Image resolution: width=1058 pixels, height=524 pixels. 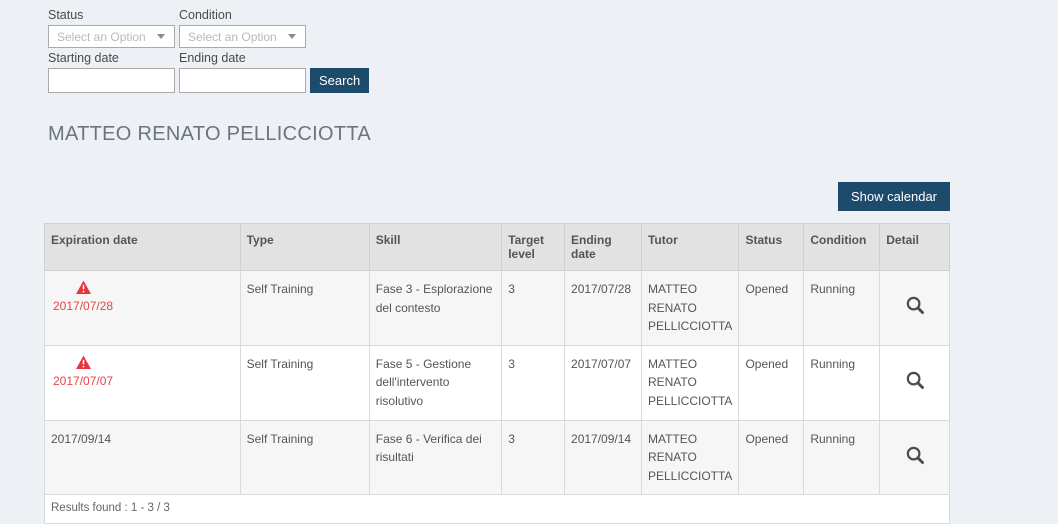 What do you see at coordinates (210, 134) in the screenshot?
I see `page-title: MATTEO RENATO PELLICCIOTTA` at bounding box center [210, 134].